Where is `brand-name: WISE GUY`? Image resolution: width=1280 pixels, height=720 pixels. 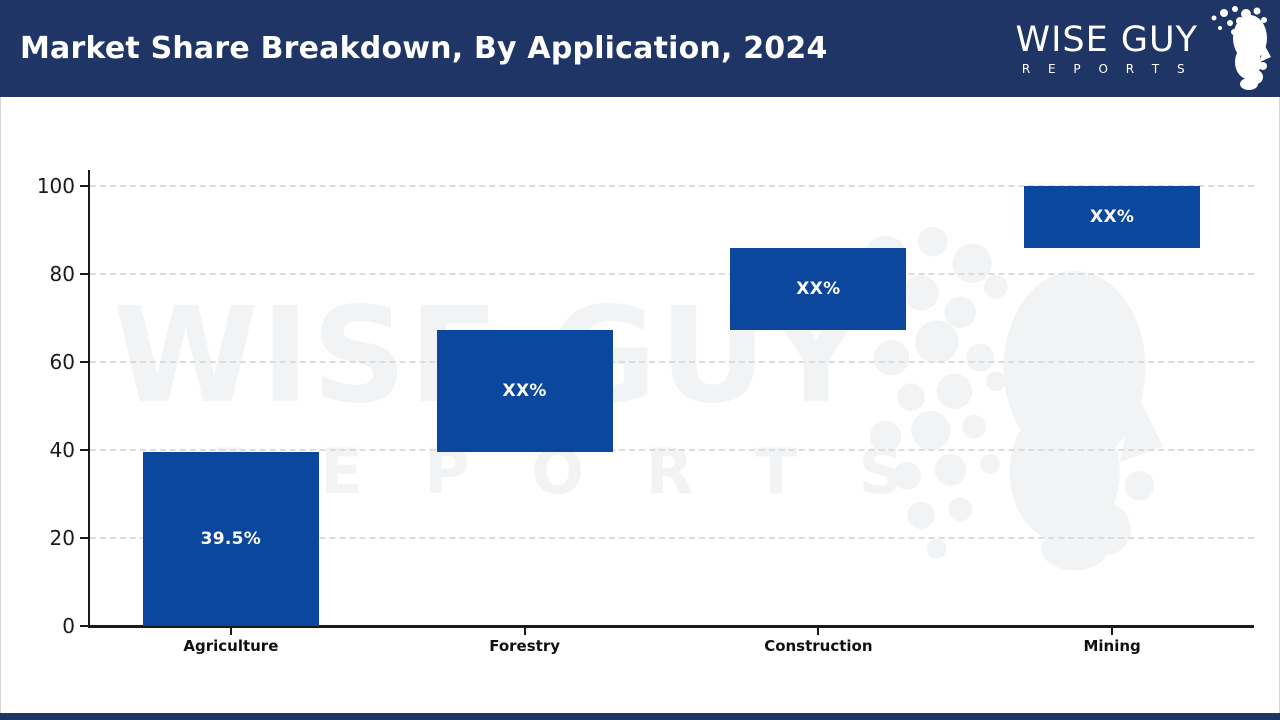 brand-name: WISE GUY is located at coordinates (1106, 40).